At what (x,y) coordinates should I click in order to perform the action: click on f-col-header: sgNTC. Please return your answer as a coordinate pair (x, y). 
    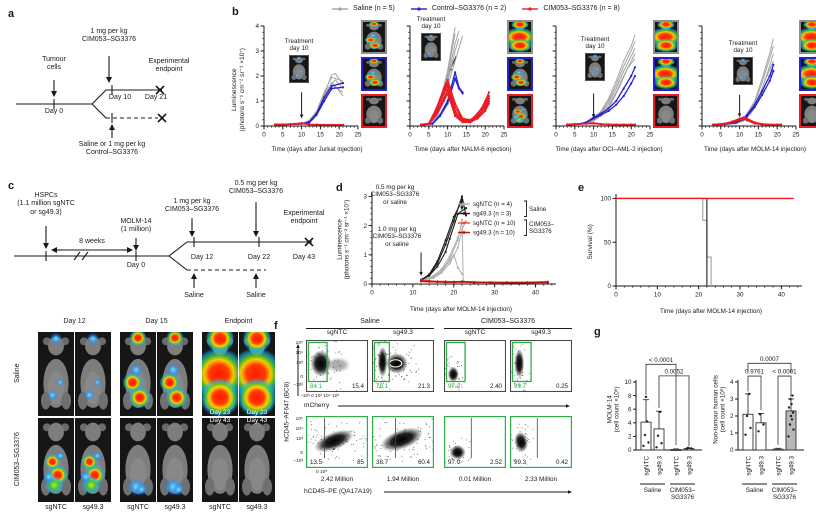
    Looking at the image, I should click on (337, 332).